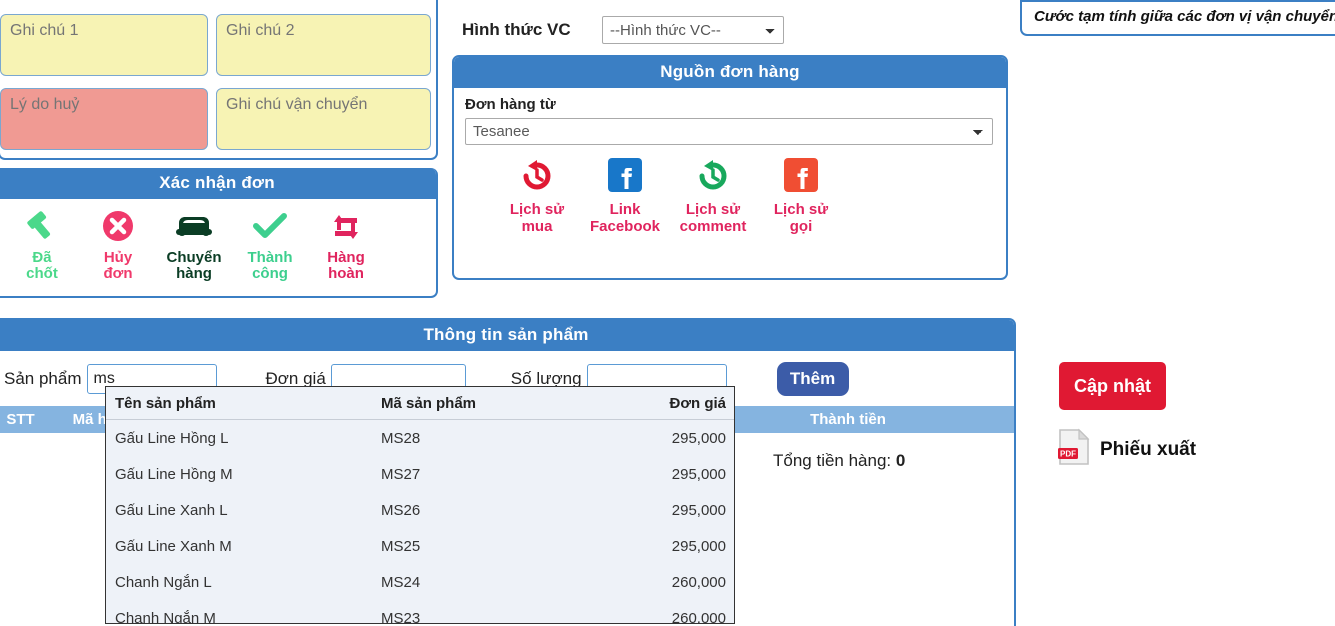 The image size is (1335, 626). I want to click on link-facebook: Link Facebook, so click(625, 195).